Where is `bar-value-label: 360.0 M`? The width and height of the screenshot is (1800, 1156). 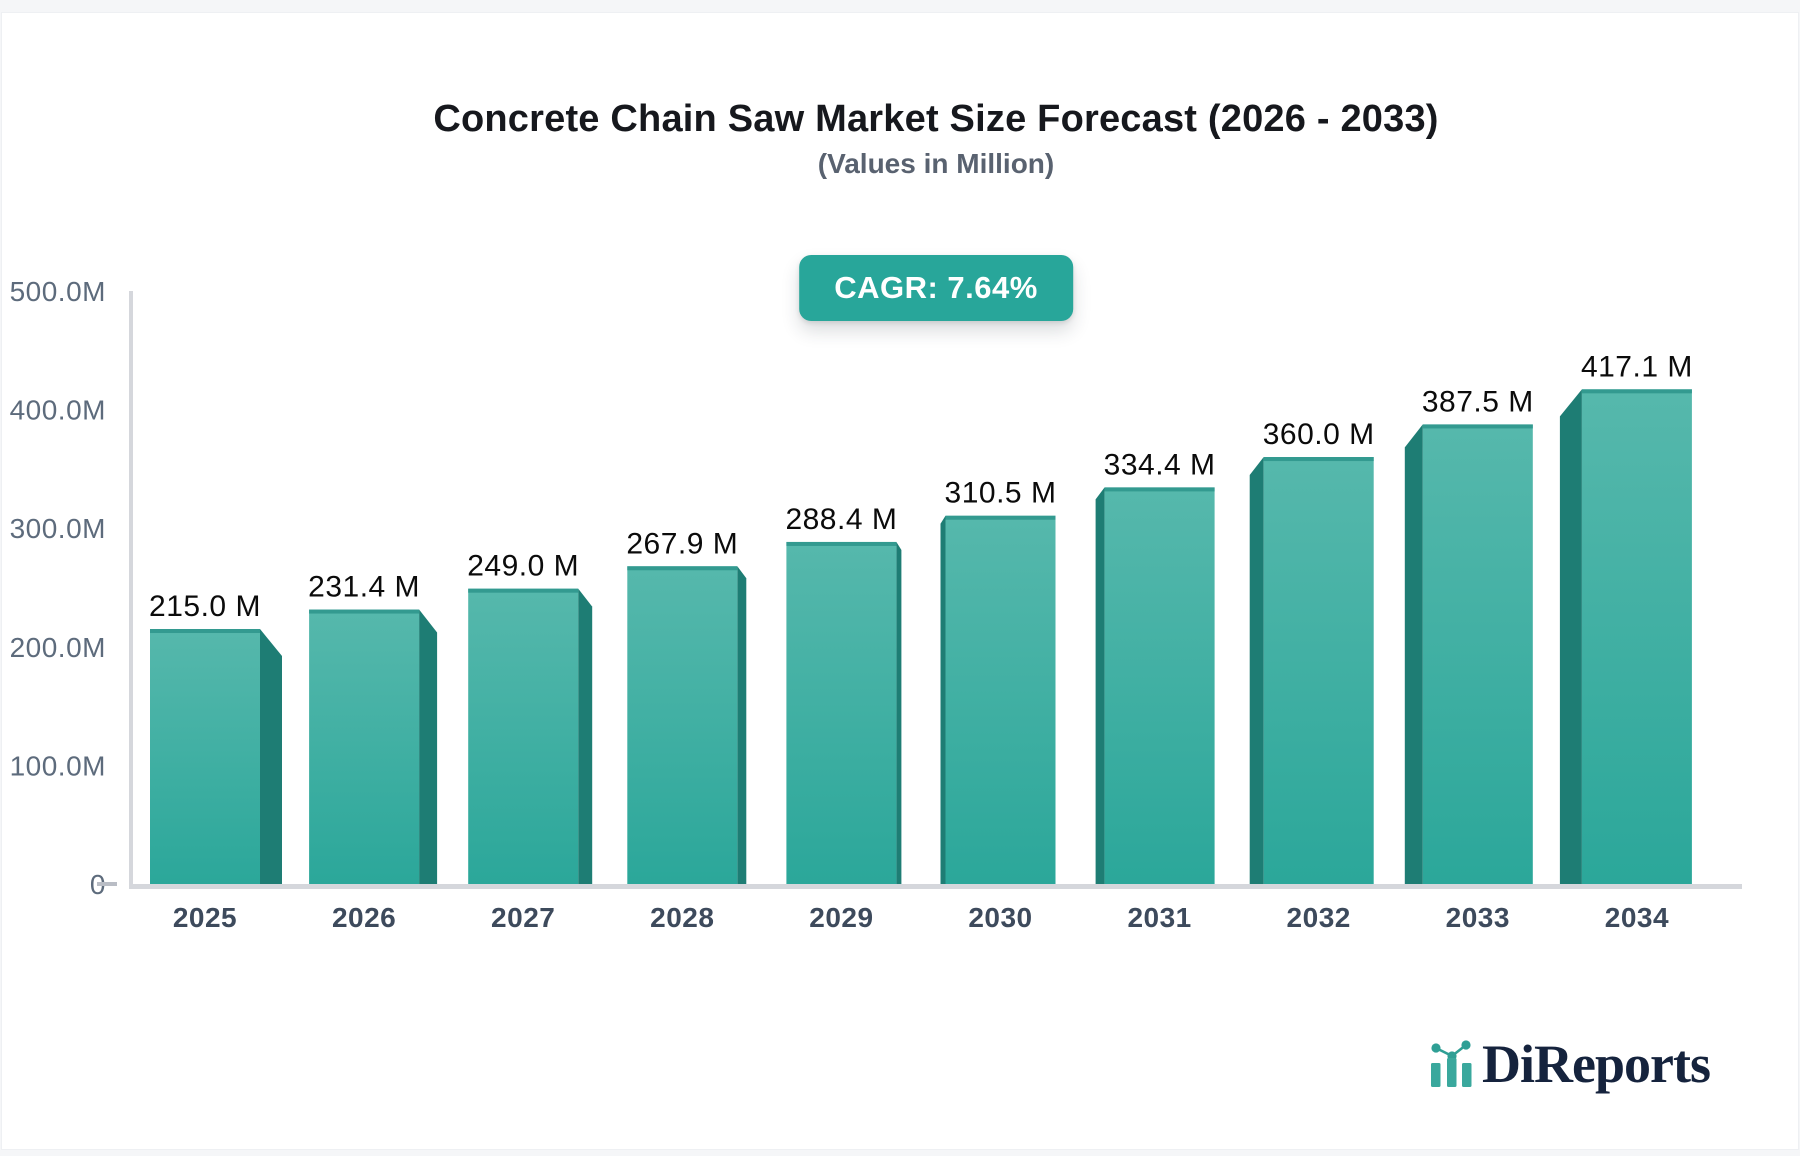
bar-value-label: 360.0 M is located at coordinates (1319, 434).